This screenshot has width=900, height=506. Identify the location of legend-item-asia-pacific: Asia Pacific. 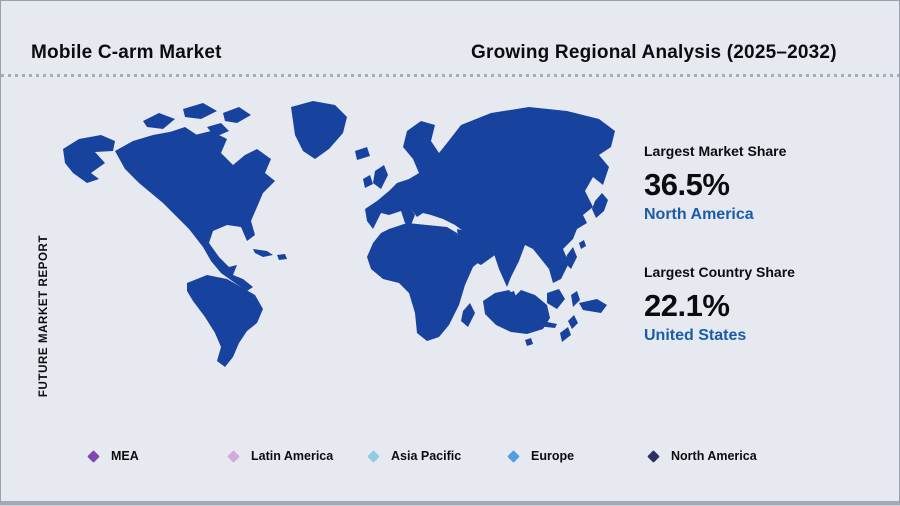
(414, 456).